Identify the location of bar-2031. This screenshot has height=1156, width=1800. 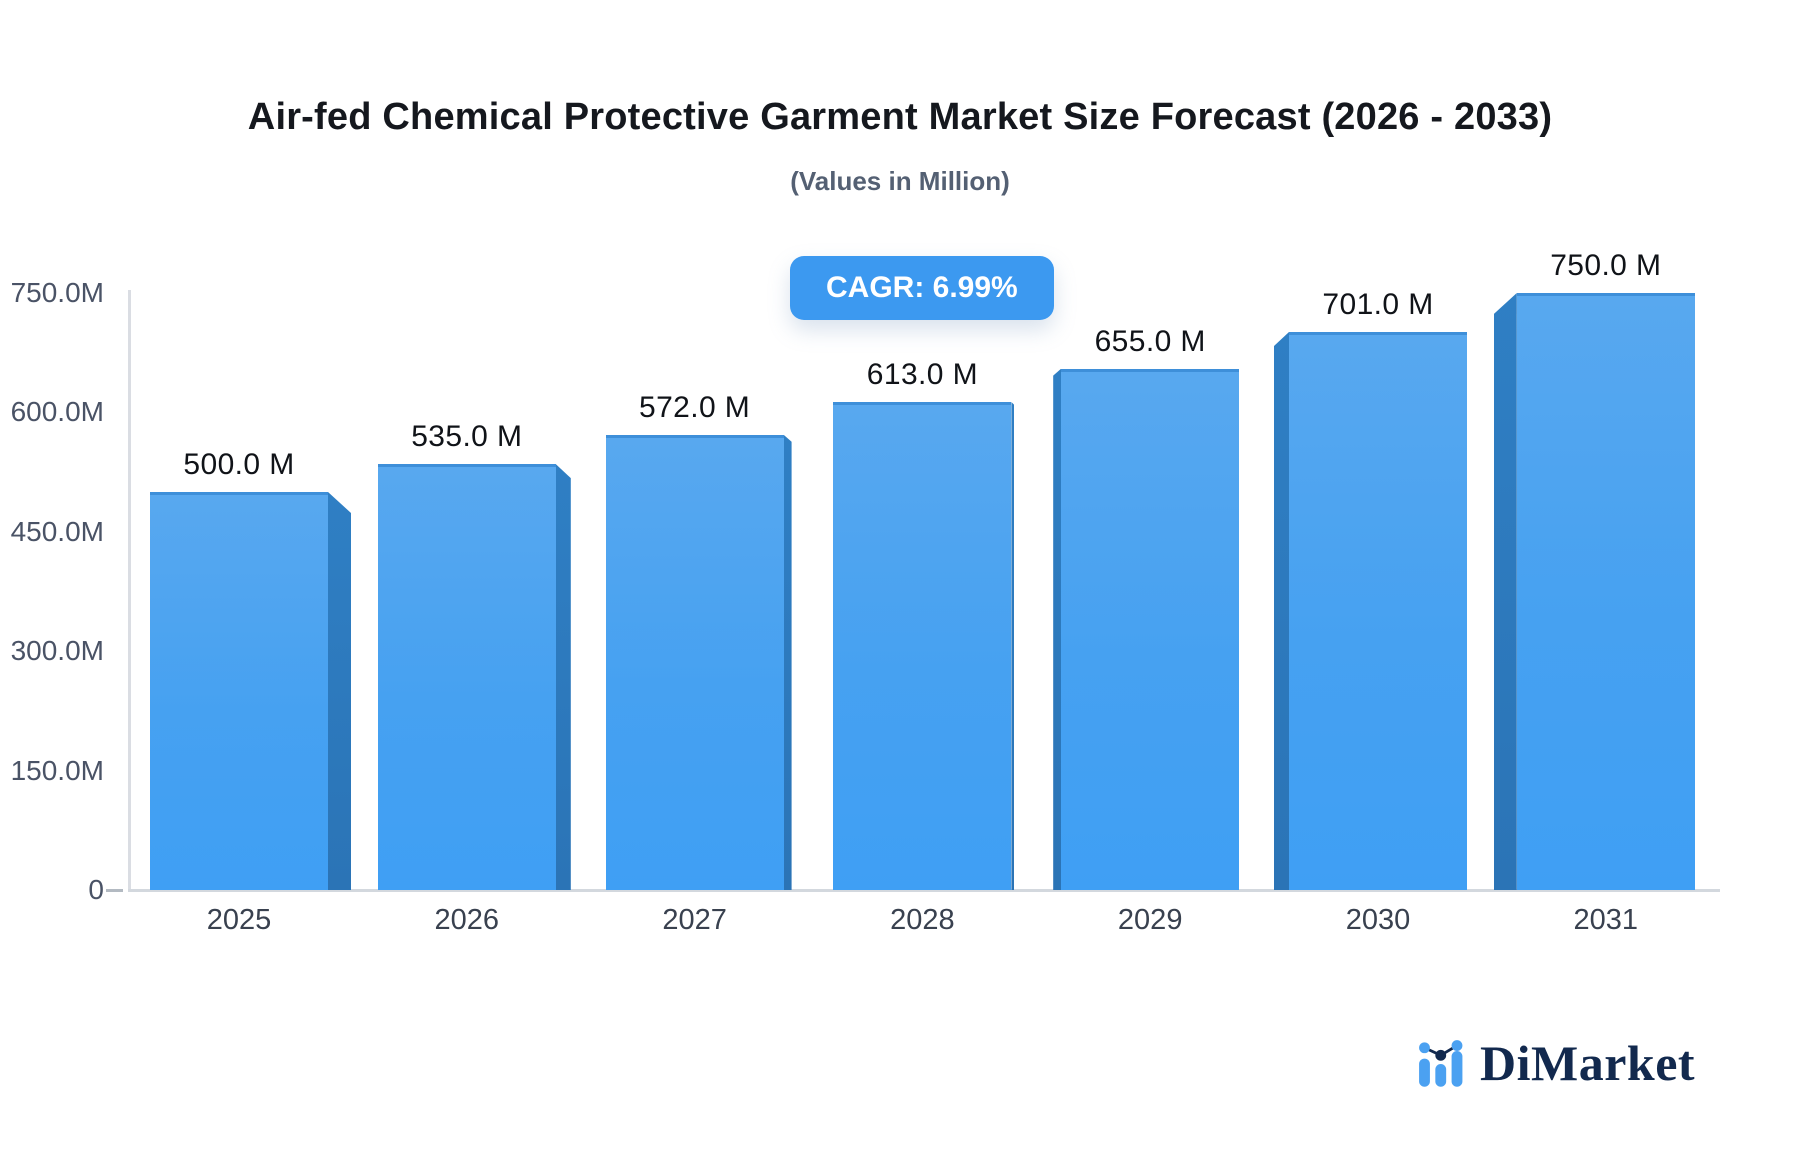
(1605, 591).